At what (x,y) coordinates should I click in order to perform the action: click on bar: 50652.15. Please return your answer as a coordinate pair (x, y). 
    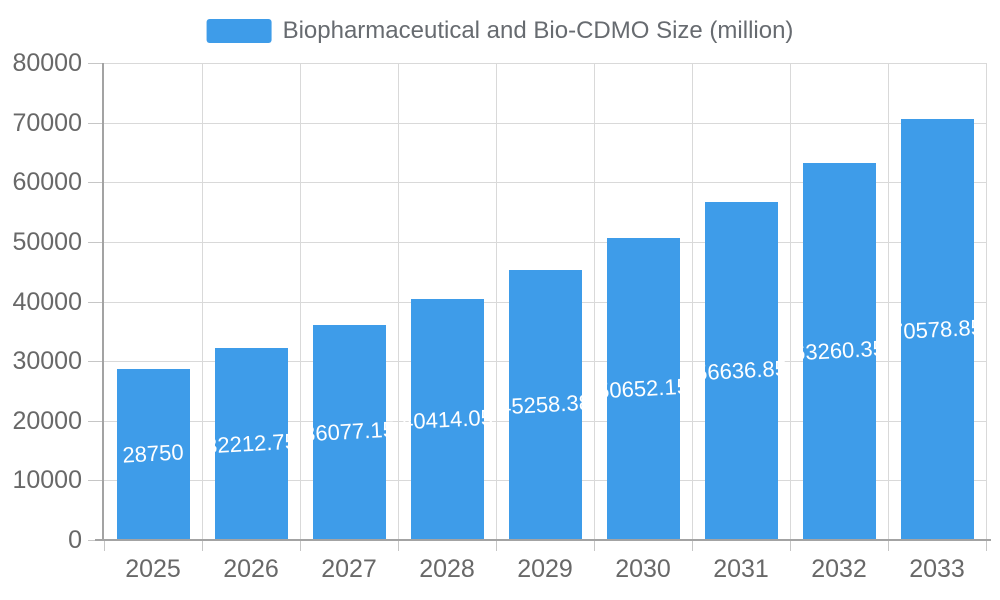
    Looking at the image, I should click on (642, 389).